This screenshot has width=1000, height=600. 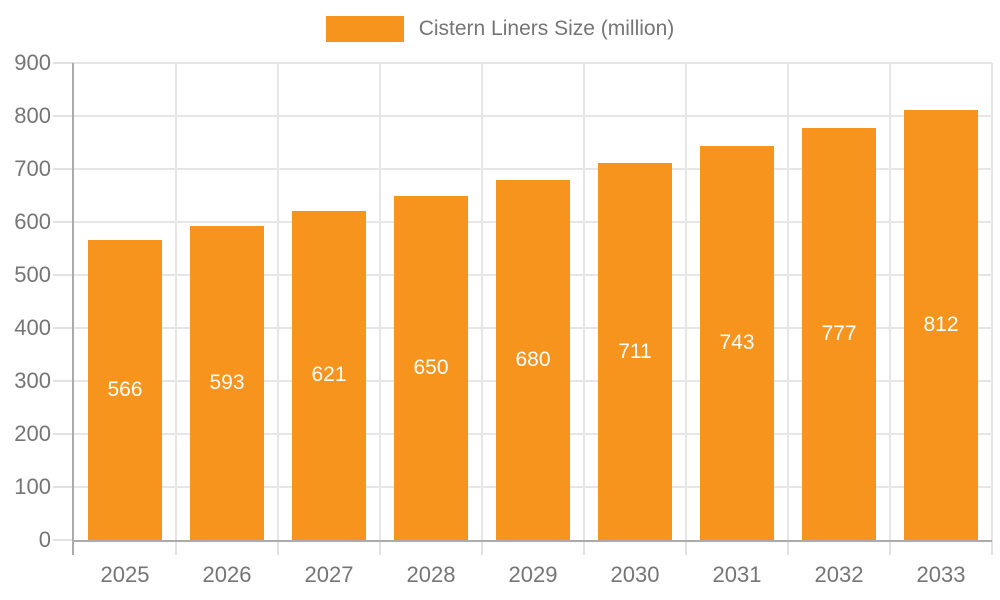 I want to click on y-tick-label: 100, so click(x=32, y=486).